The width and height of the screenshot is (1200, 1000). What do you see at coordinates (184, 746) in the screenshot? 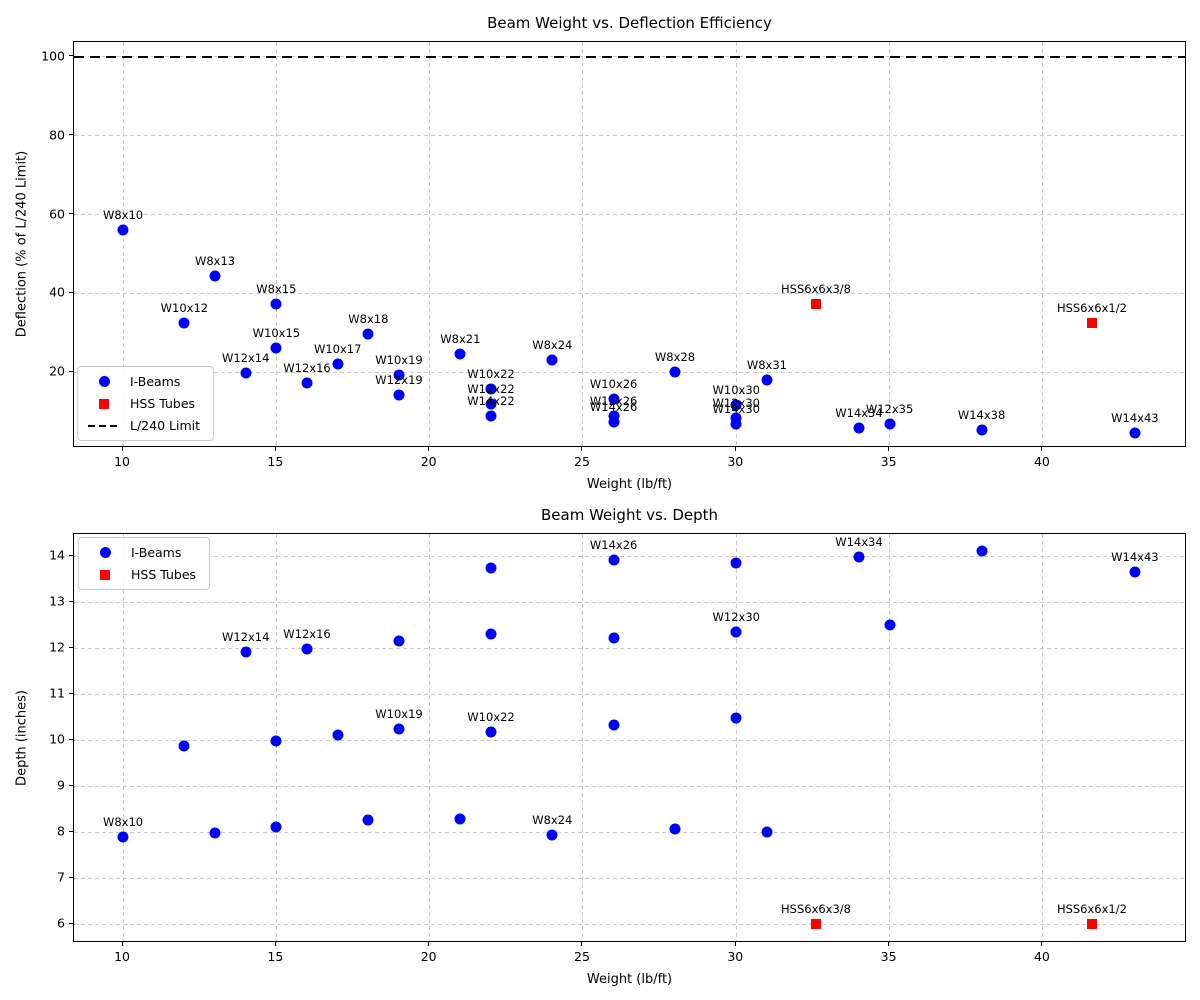
I see `data-point-W10x12` at bounding box center [184, 746].